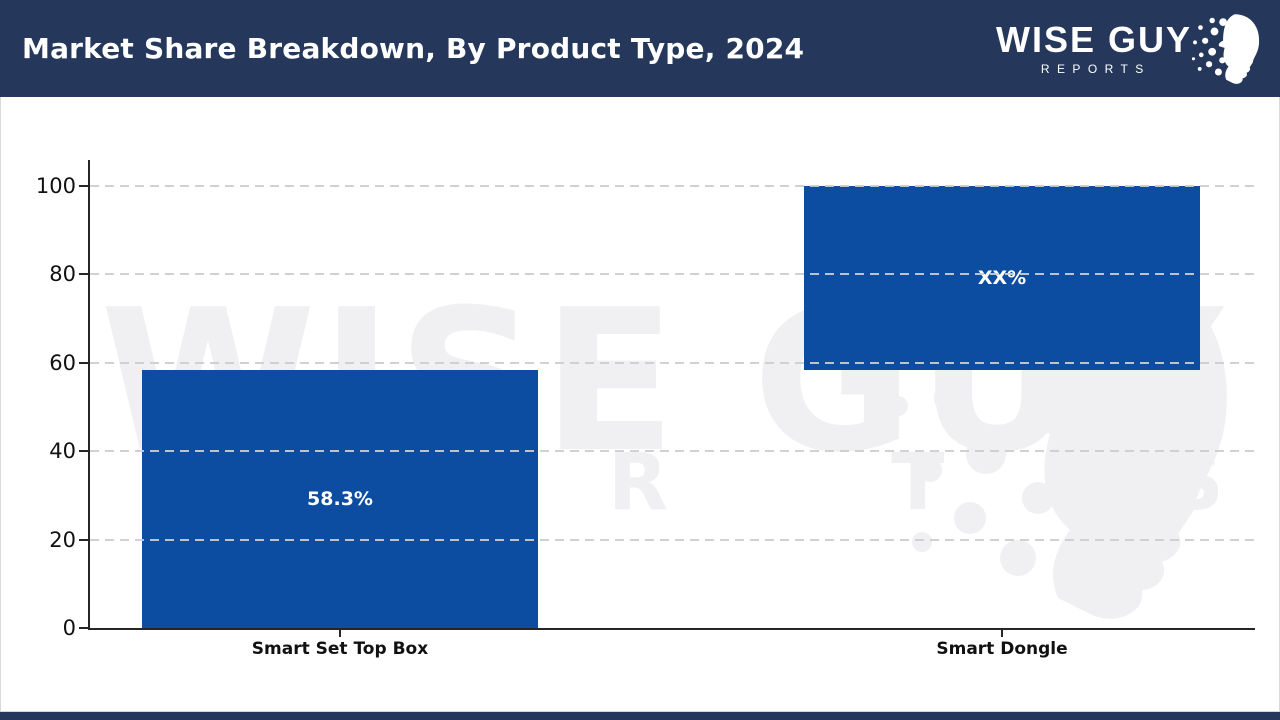  What do you see at coordinates (640, 711) in the screenshot?
I see `footer-hairline` at bounding box center [640, 711].